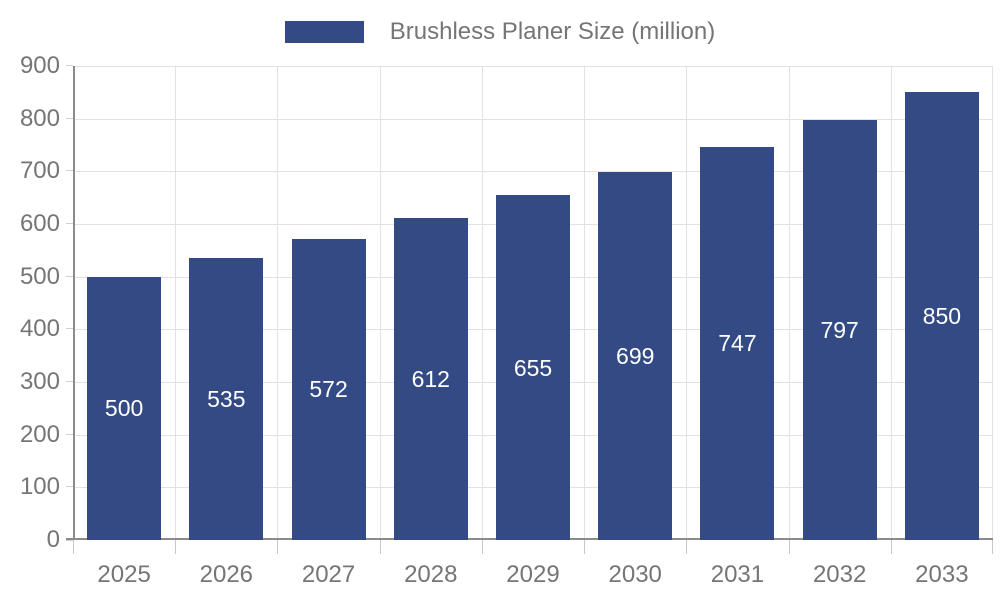 This screenshot has height=600, width=1000. What do you see at coordinates (39, 171) in the screenshot?
I see `y-tick-label: 700` at bounding box center [39, 171].